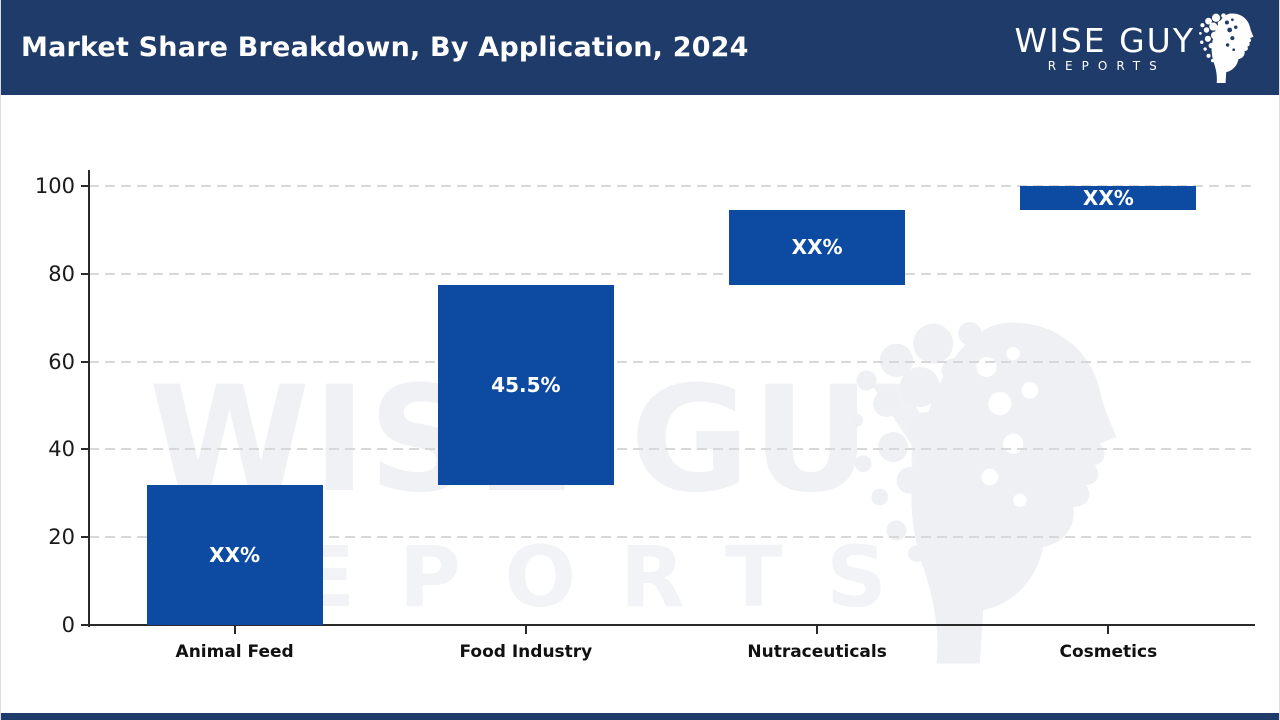  What do you see at coordinates (817, 652) in the screenshot?
I see `x-category-label: Nutraceuticals` at bounding box center [817, 652].